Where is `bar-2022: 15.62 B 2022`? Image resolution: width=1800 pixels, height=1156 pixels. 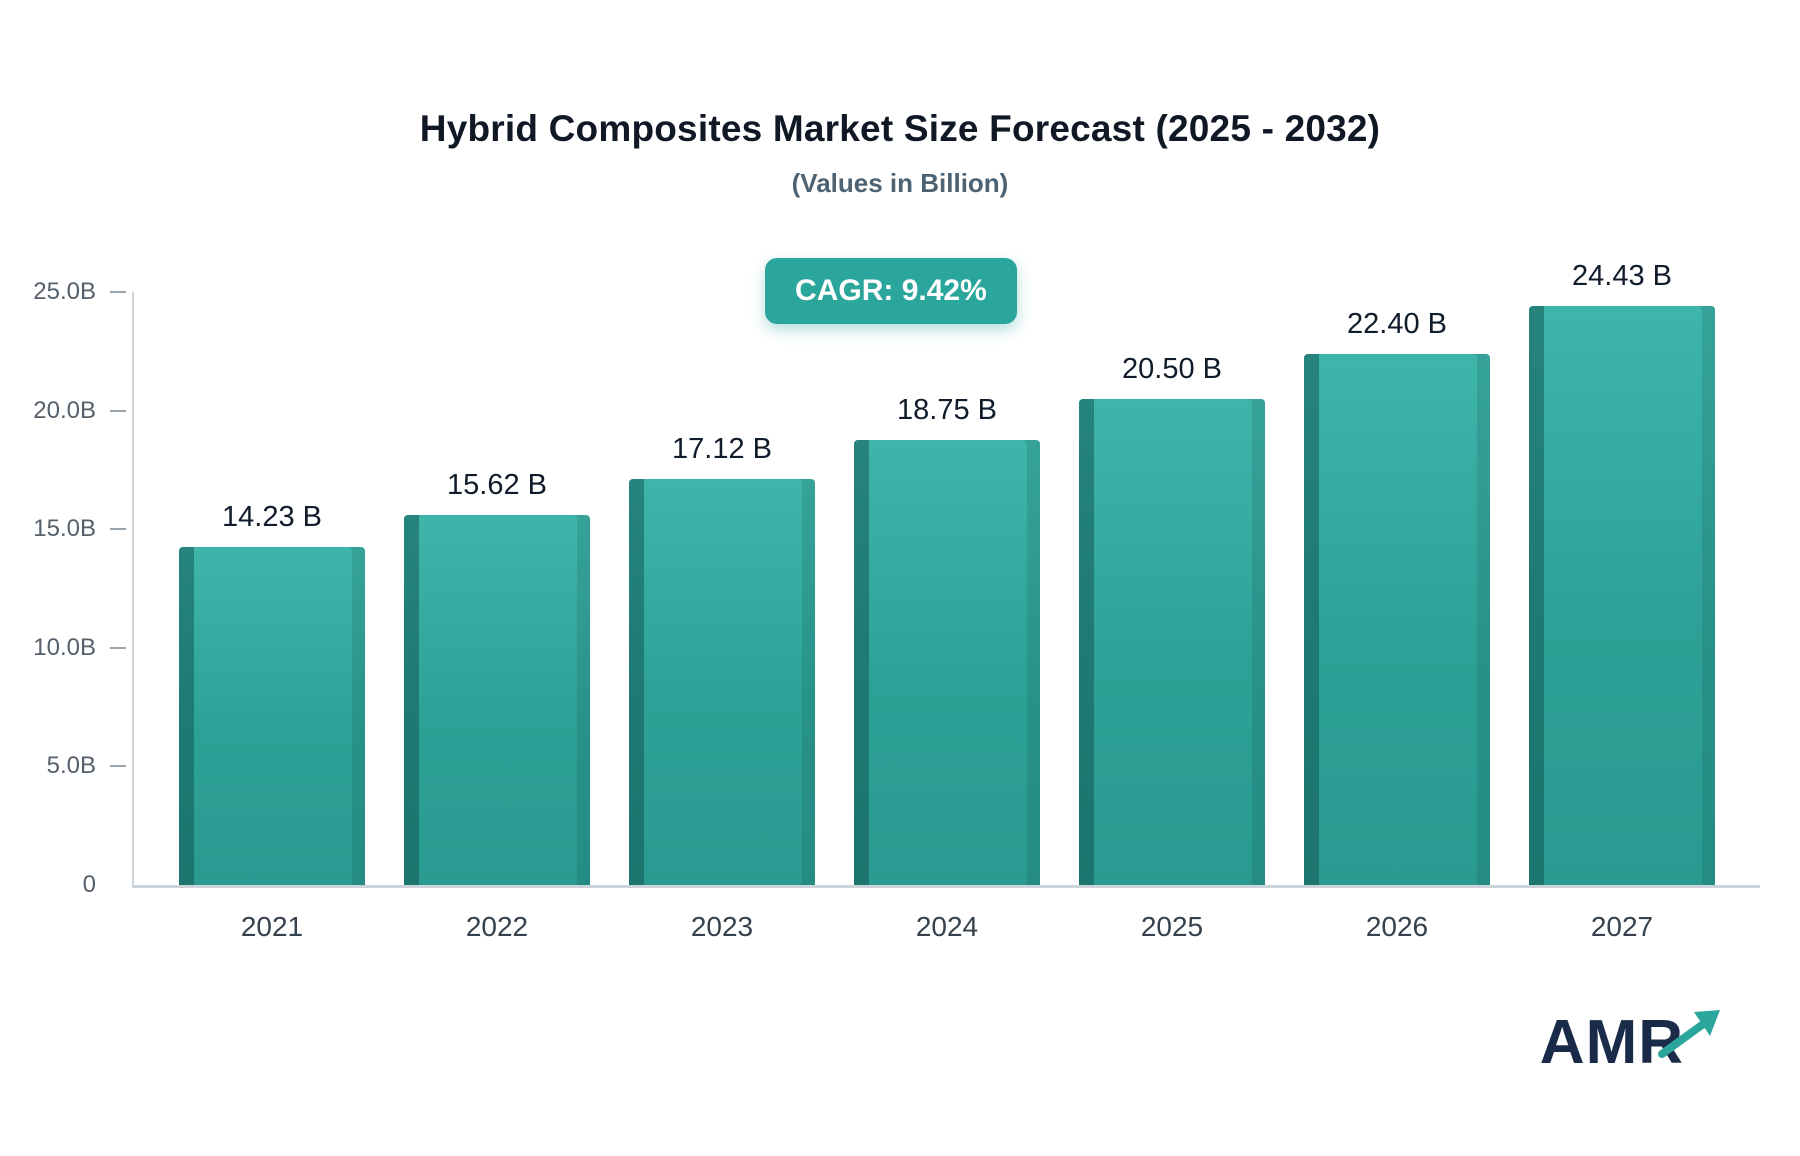
bar-2022: 15.62 B 2022 is located at coordinates (497, 705).